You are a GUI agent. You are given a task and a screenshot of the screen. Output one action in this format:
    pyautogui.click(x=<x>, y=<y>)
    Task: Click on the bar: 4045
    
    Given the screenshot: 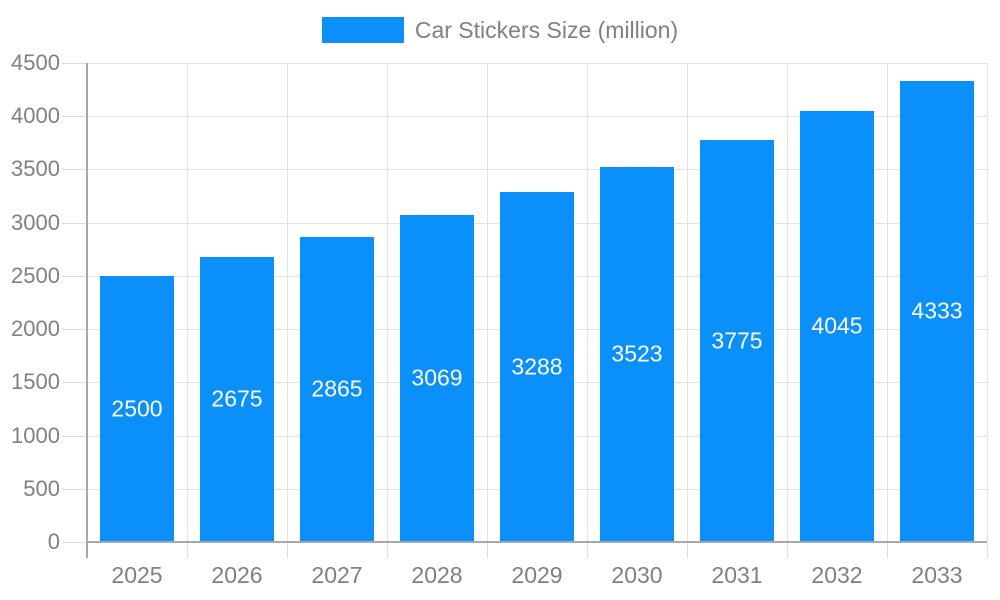 What is the action you would take?
    pyautogui.click(x=837, y=326)
    